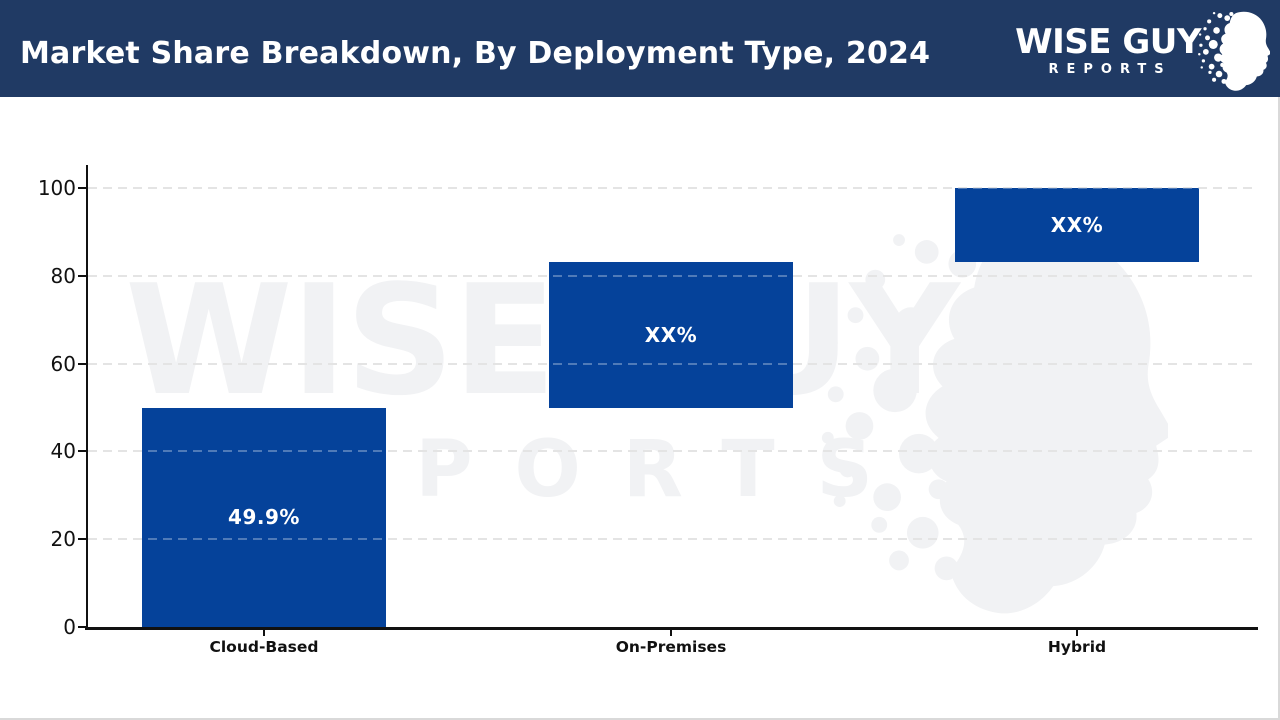 The width and height of the screenshot is (1280, 720). Describe the element at coordinates (264, 647) in the screenshot. I see `x-category-label: Cloud-Based` at that location.